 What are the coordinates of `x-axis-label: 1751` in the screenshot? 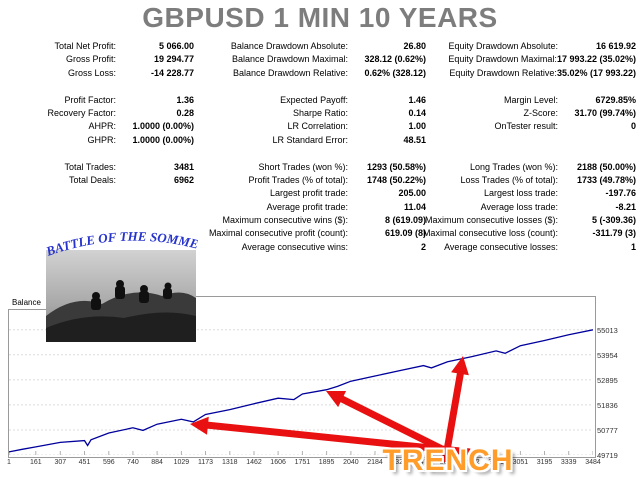 It's located at (302, 462).